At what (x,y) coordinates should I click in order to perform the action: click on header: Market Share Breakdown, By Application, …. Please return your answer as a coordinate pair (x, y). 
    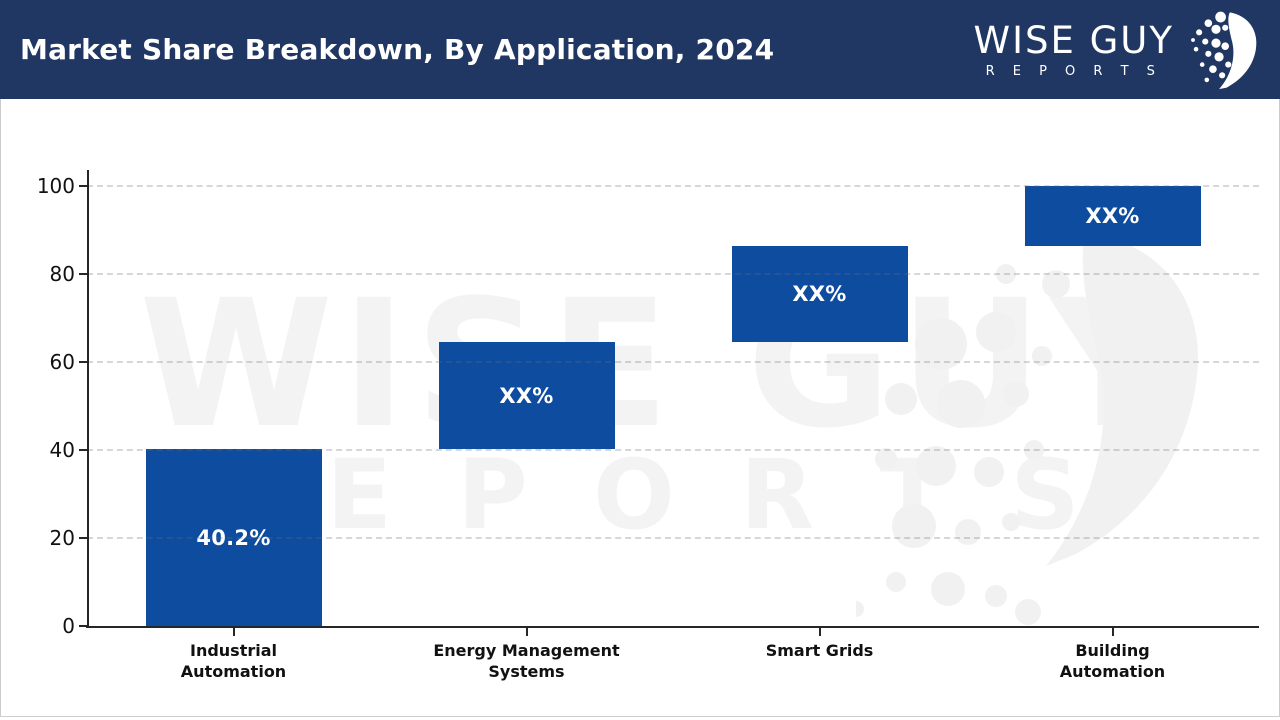
    Looking at the image, I should click on (640, 49).